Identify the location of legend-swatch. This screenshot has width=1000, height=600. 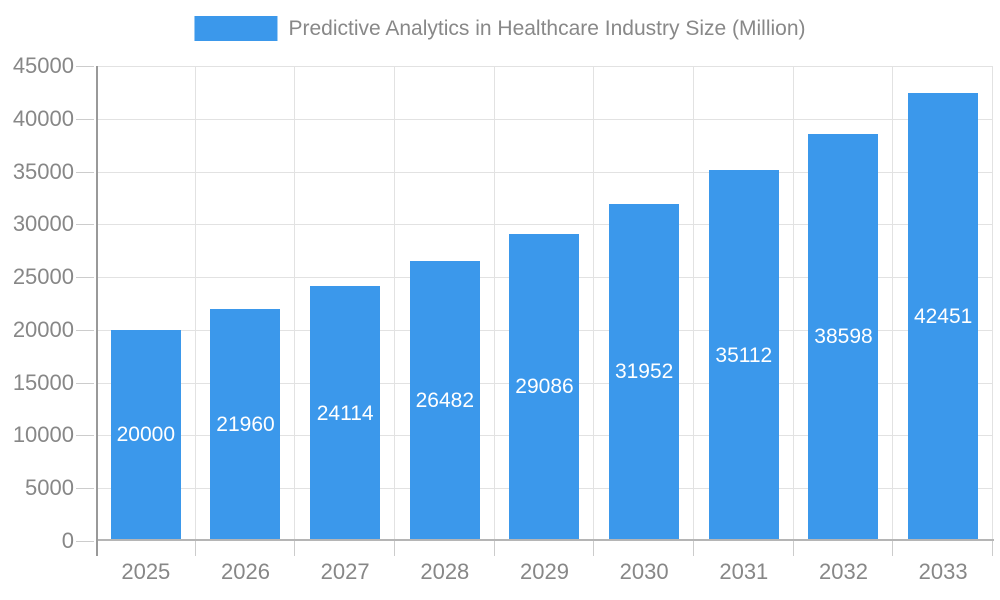
(236, 28).